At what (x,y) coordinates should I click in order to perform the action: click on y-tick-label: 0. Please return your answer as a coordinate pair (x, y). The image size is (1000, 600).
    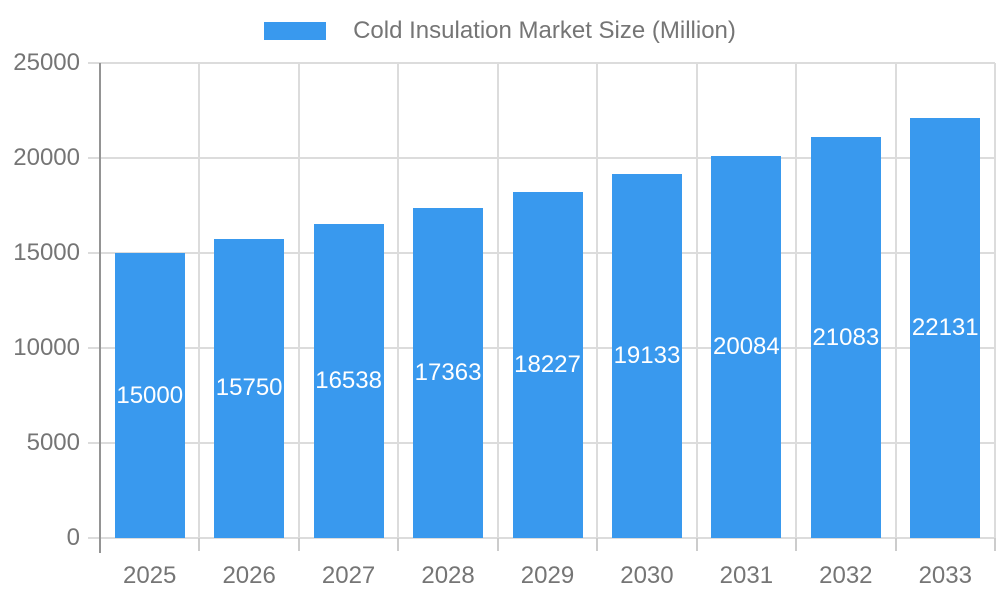
    Looking at the image, I should click on (73, 537).